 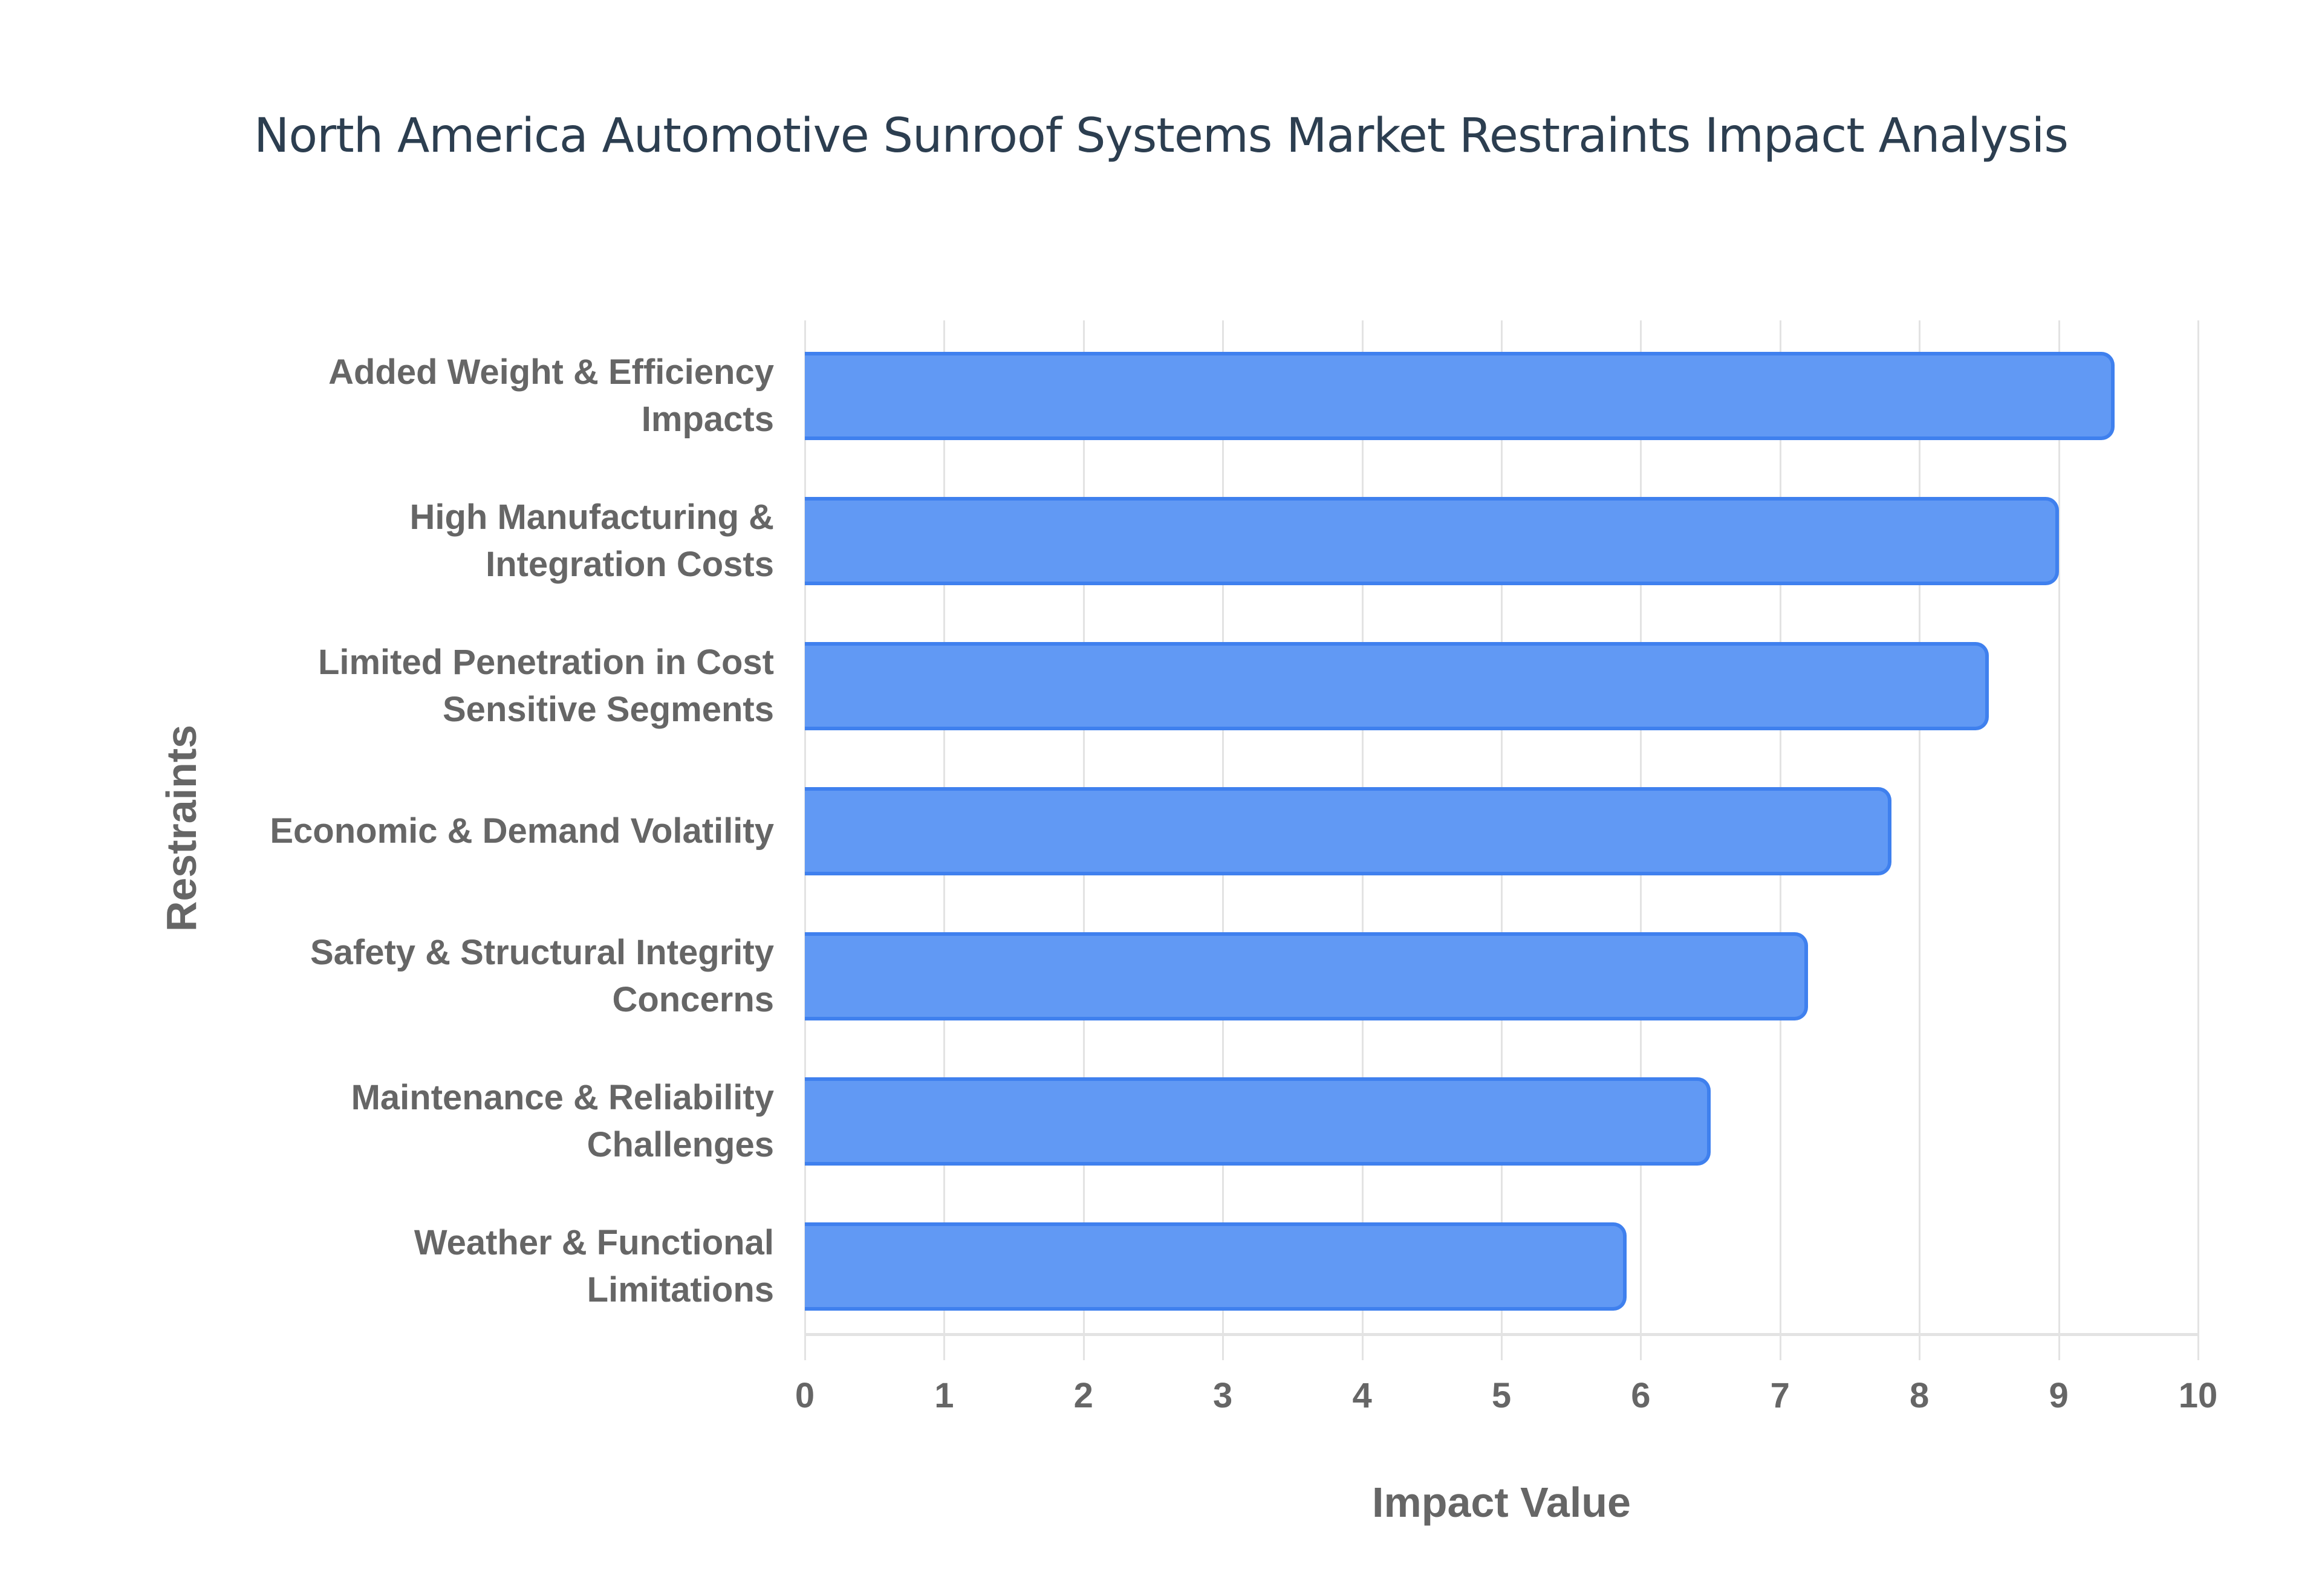 I want to click on x-tick-label: 3, so click(x=1223, y=1395).